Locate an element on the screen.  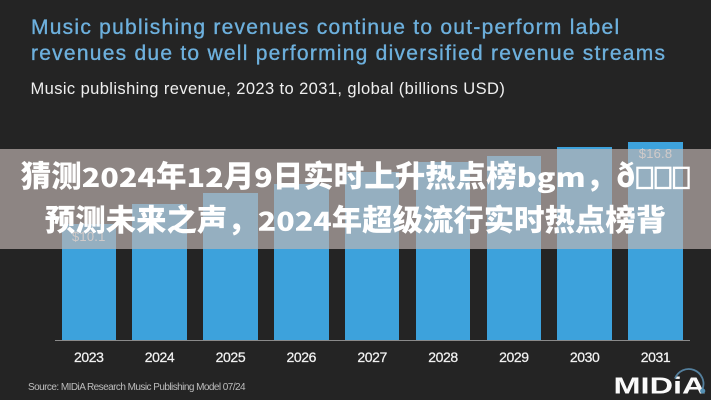
svg-text: MIDiA is located at coordinates (660, 386).